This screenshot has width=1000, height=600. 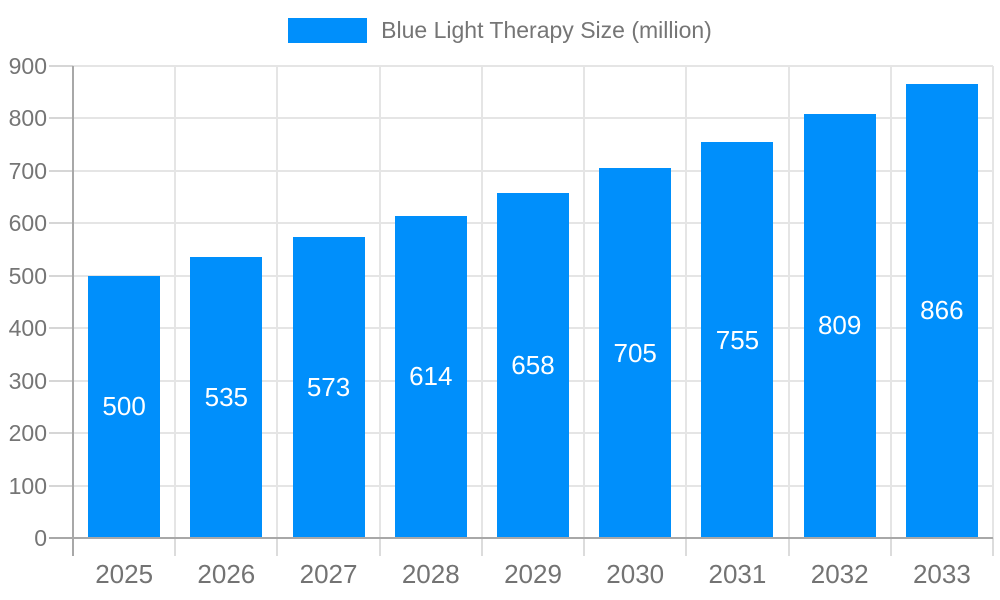 What do you see at coordinates (533, 574) in the screenshot?
I see `x-axis-tick-label: 2029` at bounding box center [533, 574].